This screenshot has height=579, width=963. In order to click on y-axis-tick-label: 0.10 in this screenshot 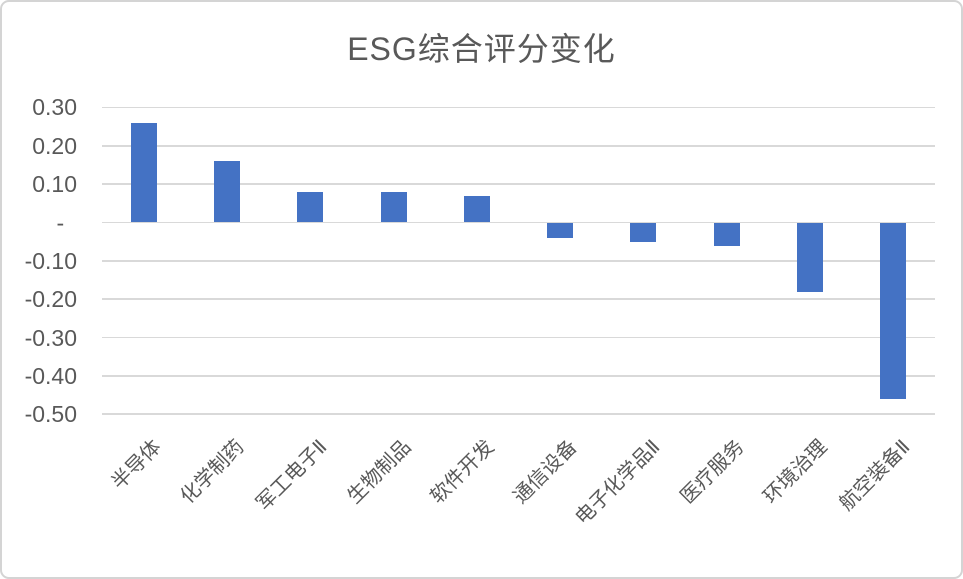, I will do `click(54, 184)`.